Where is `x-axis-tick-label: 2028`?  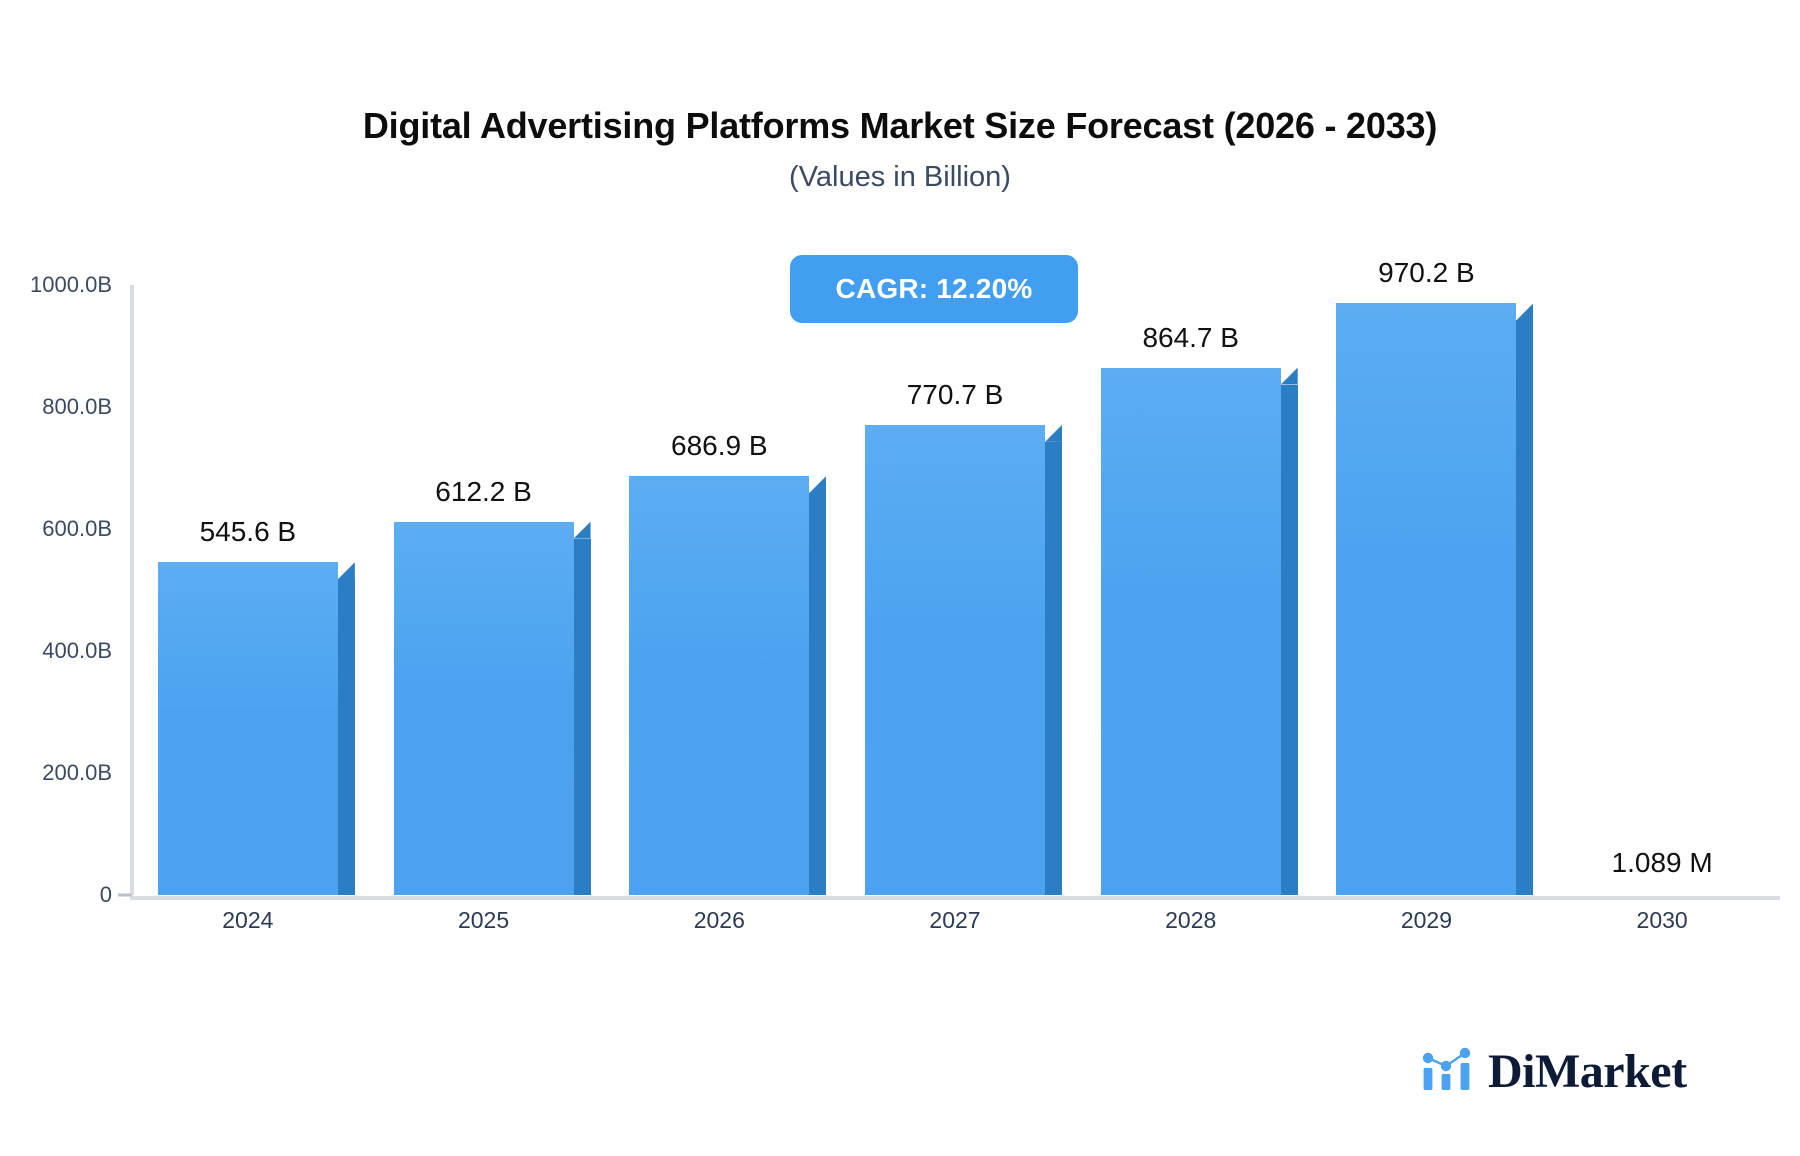
x-axis-tick-label: 2028 is located at coordinates (1191, 920).